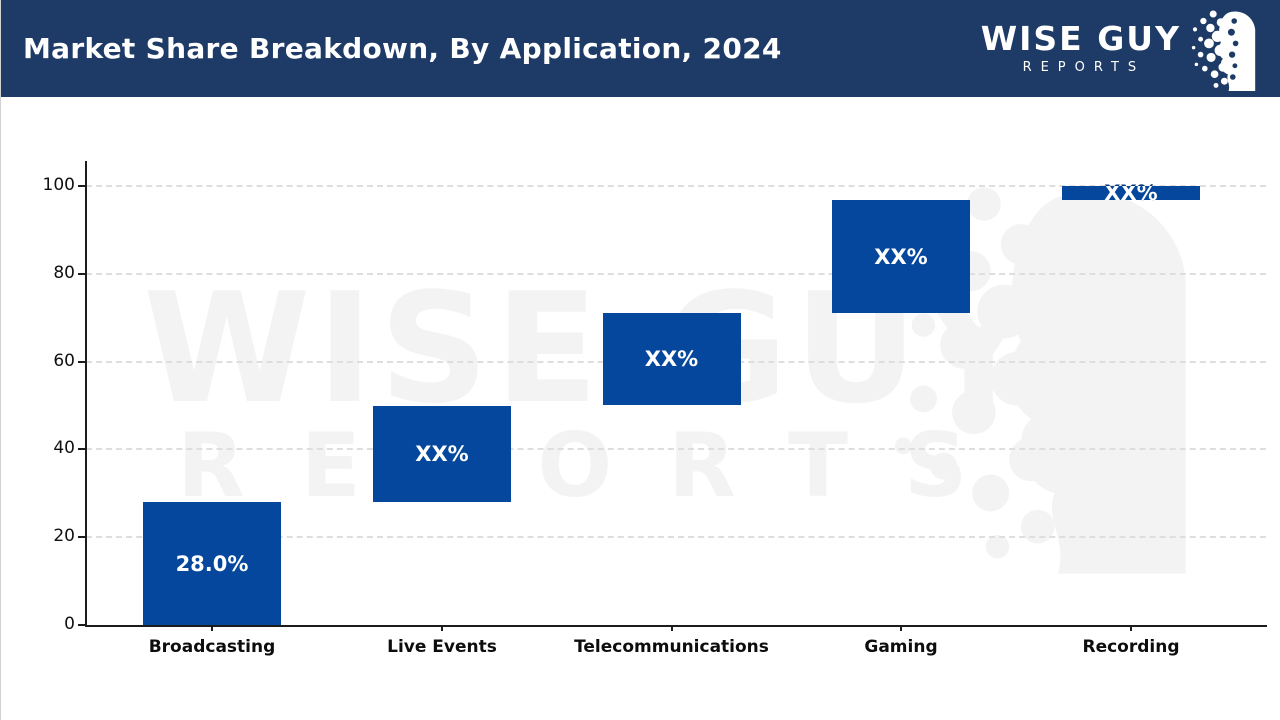  What do you see at coordinates (64, 448) in the screenshot?
I see `y-axis-tick-label: 40` at bounding box center [64, 448].